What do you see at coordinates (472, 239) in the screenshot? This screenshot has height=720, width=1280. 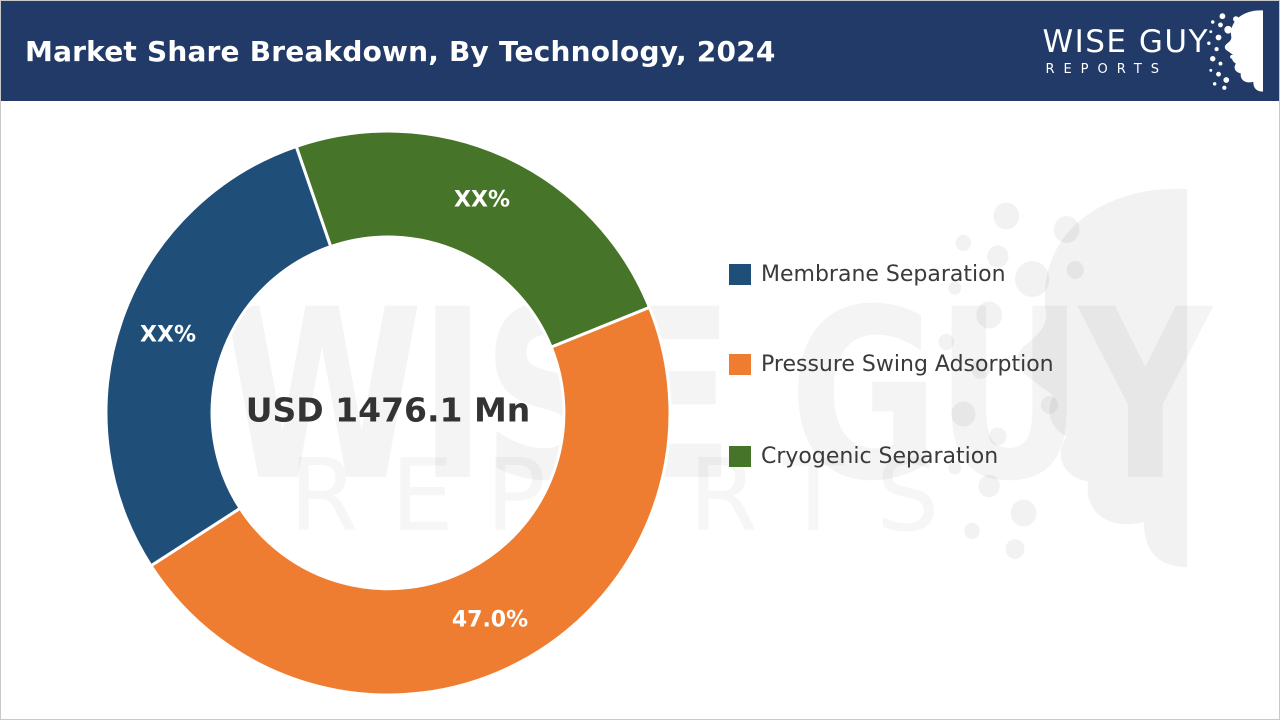 I see `slice-cryogenic-separation` at bounding box center [472, 239].